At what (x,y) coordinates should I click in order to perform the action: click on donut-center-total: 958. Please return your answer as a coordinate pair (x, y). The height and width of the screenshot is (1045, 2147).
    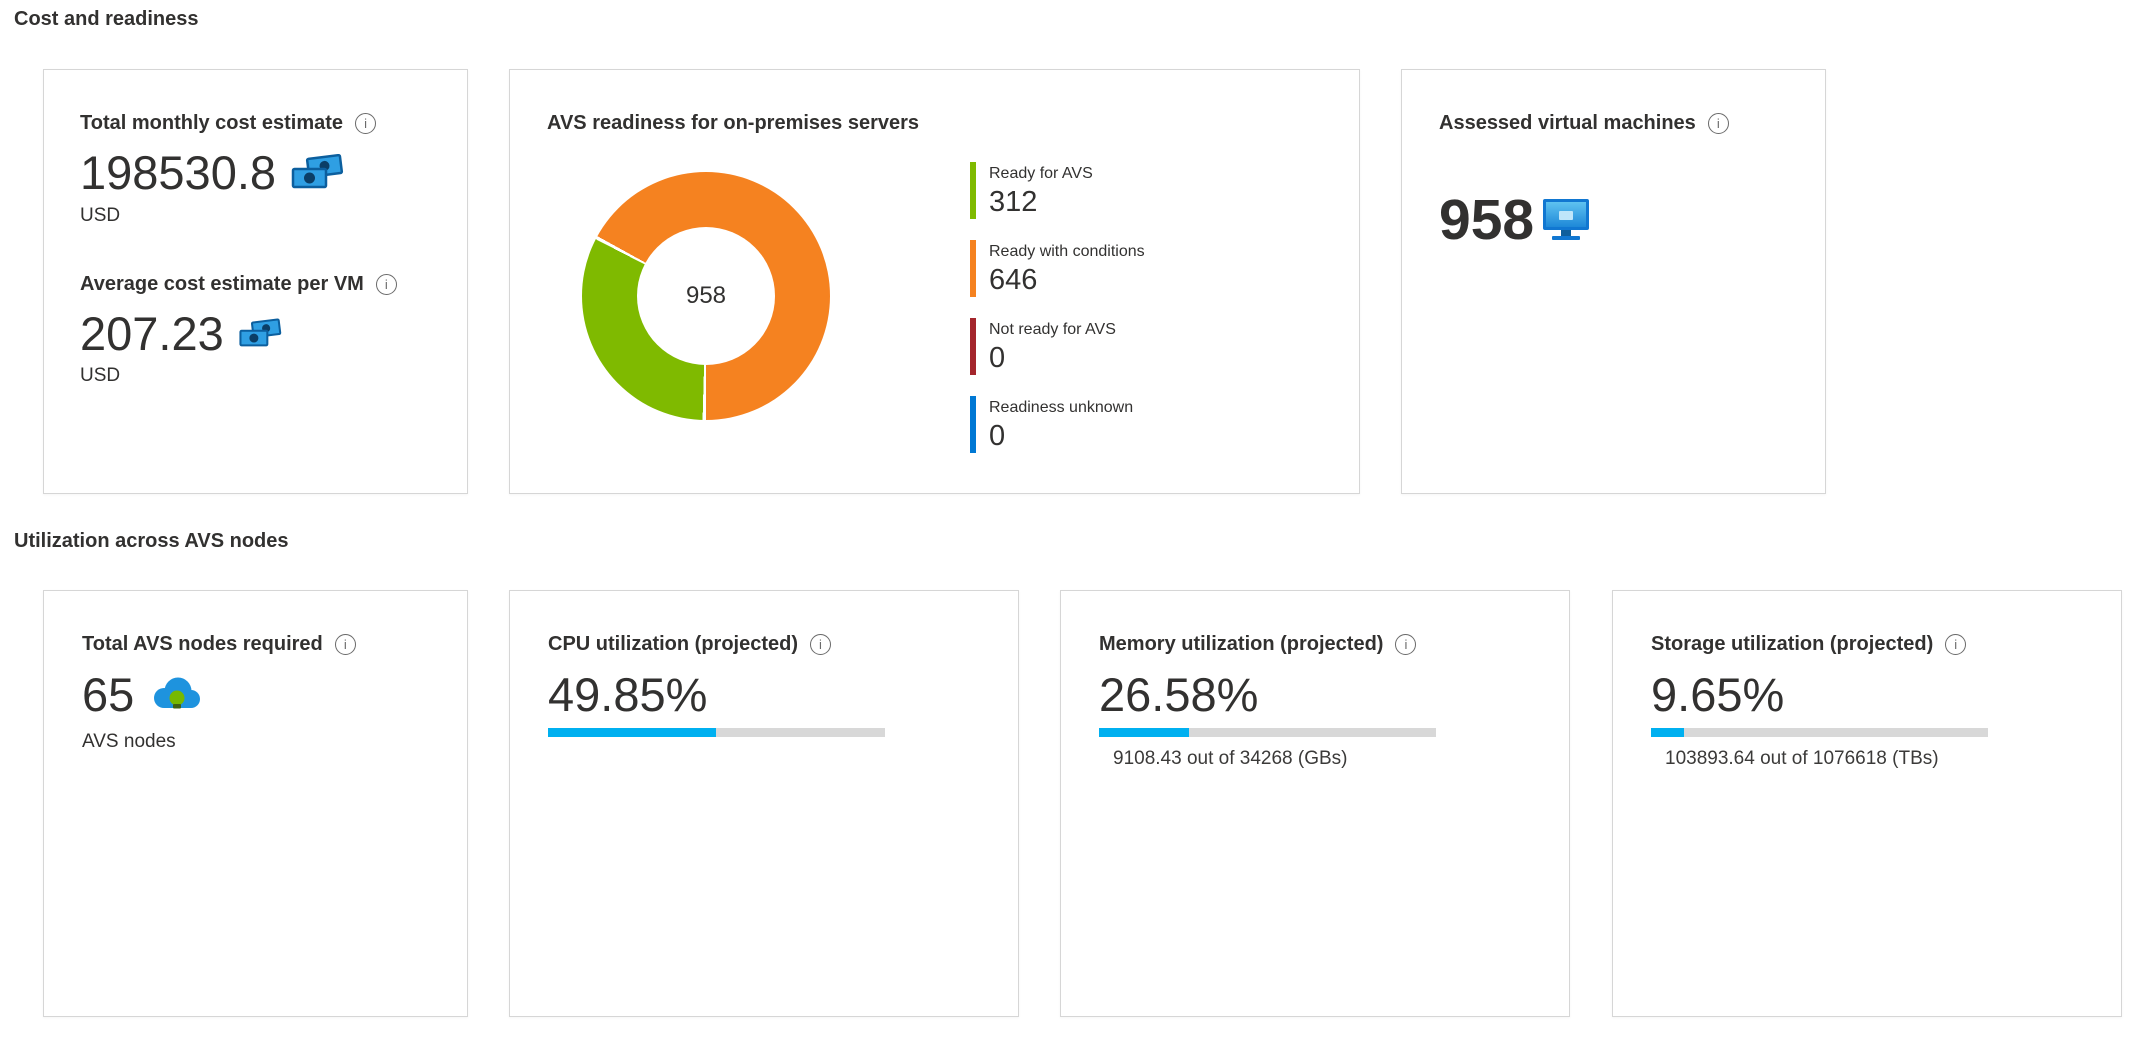
    Looking at the image, I should click on (706, 295).